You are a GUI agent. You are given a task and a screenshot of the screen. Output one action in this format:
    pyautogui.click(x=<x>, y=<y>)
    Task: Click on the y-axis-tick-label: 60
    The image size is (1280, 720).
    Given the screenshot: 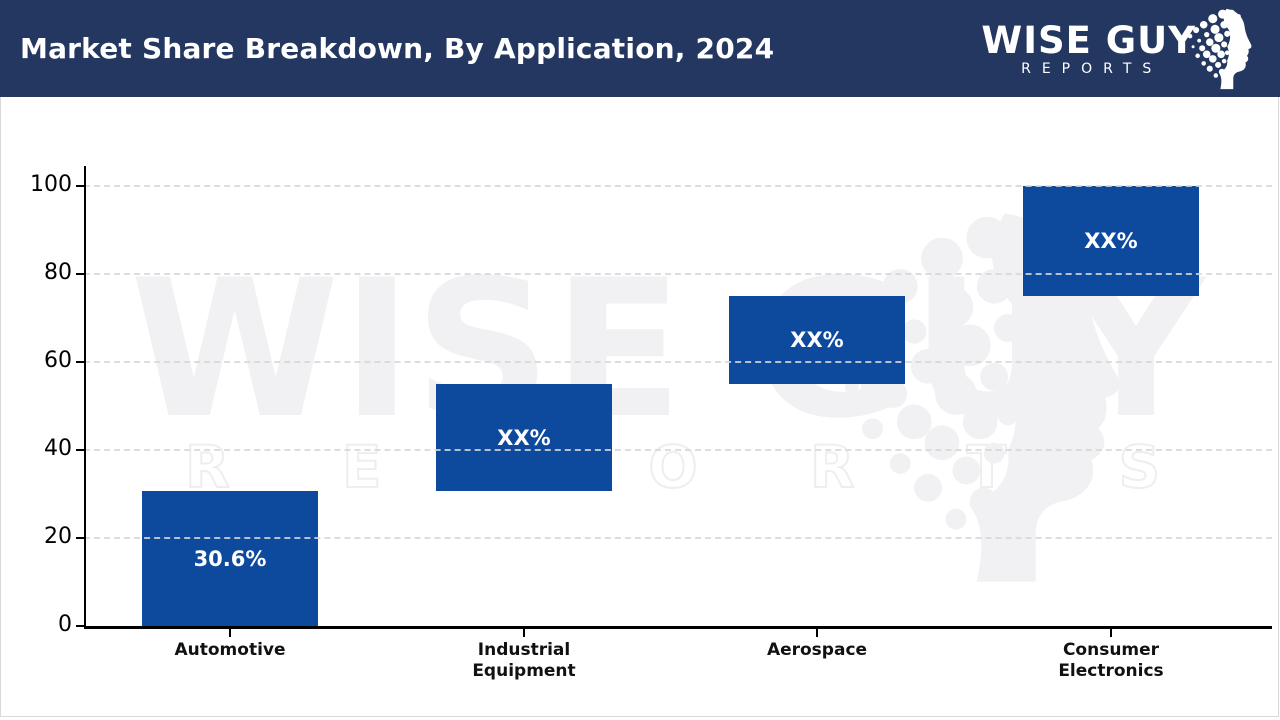 What is the action you would take?
    pyautogui.click(x=58, y=360)
    